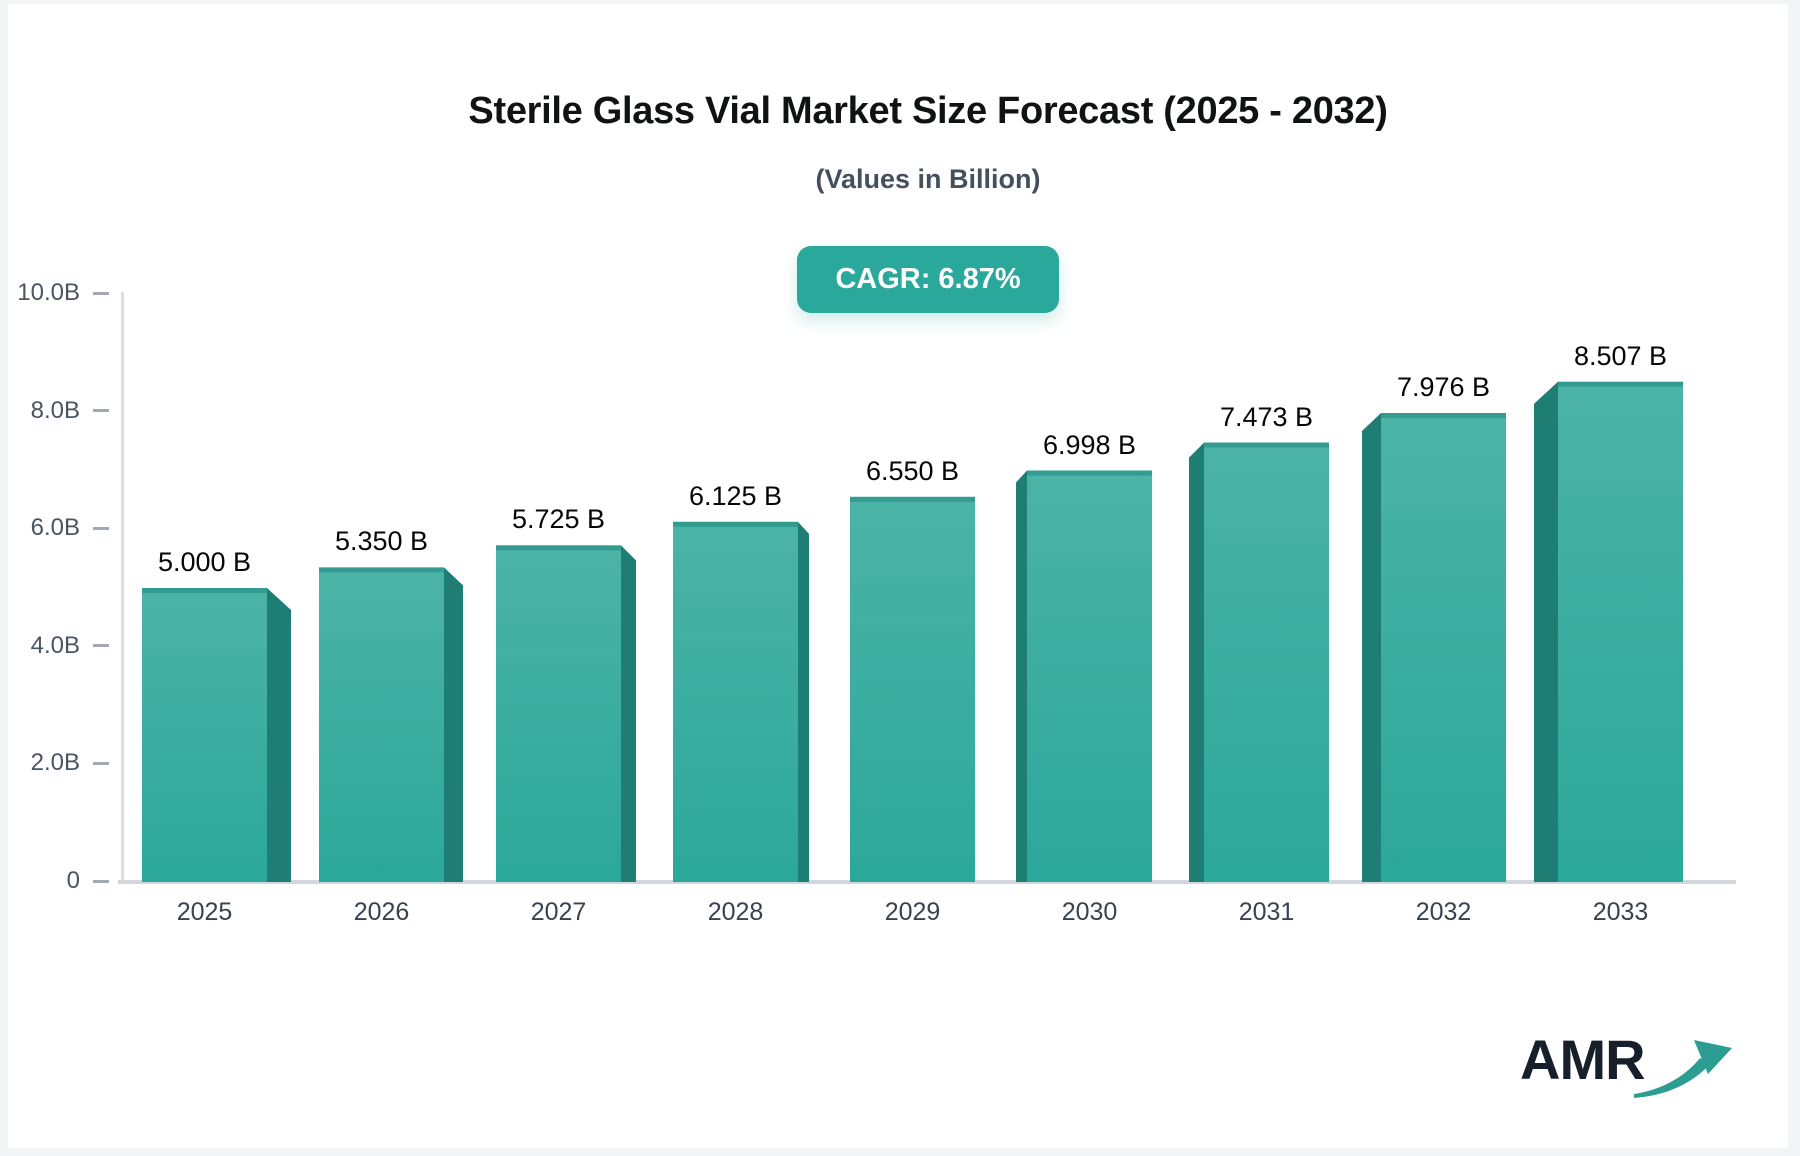 The height and width of the screenshot is (1156, 1800). I want to click on y-tick-6.0B: 6.0B, so click(54, 528).